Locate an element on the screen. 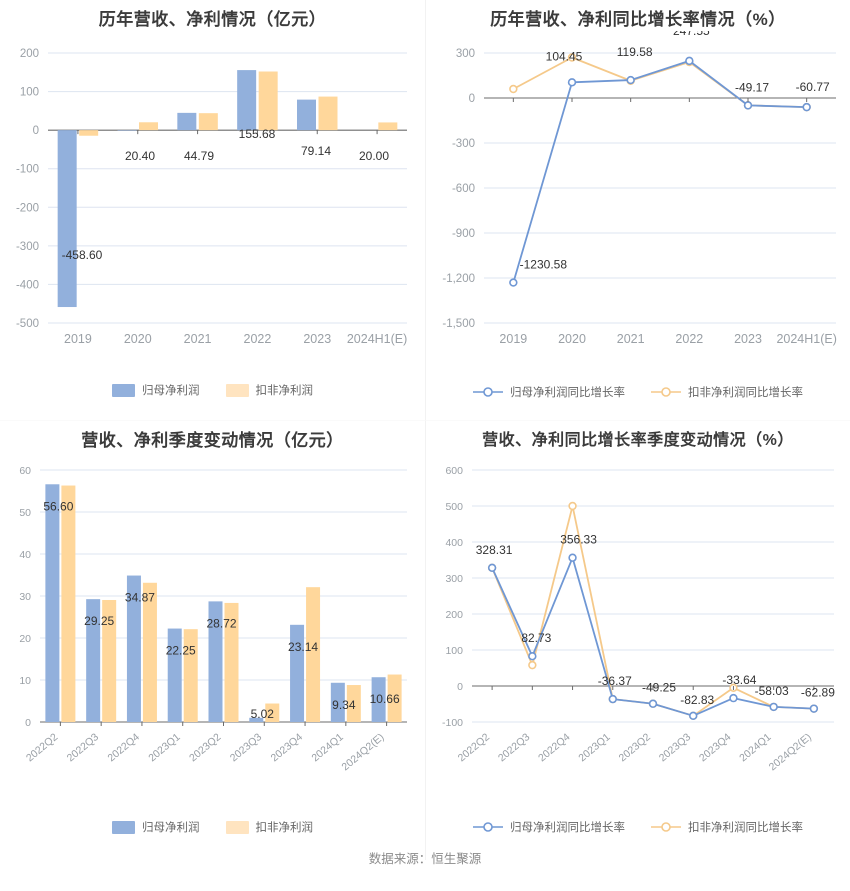 The height and width of the screenshot is (891, 850). legend-item-q-kfjlr-growth: 扣非净利润同比增长率 is located at coordinates (727, 827).